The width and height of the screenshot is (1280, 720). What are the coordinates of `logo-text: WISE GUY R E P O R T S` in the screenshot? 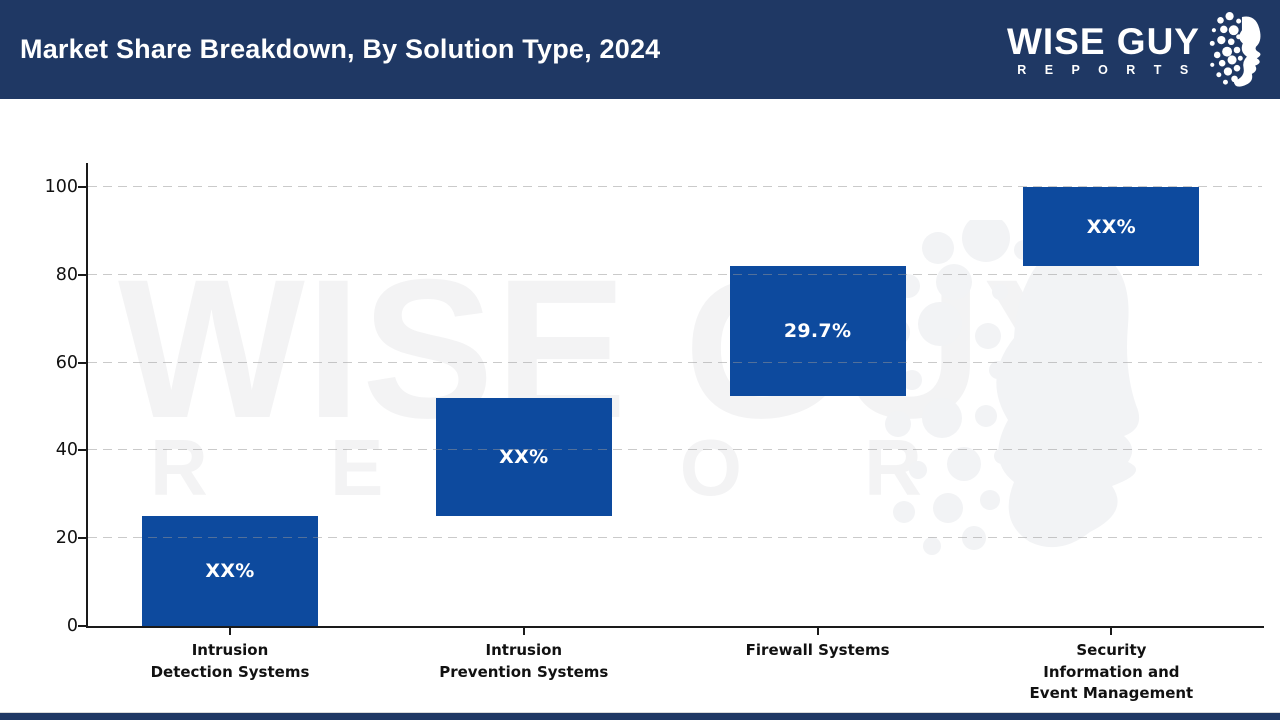 It's located at (1103, 50).